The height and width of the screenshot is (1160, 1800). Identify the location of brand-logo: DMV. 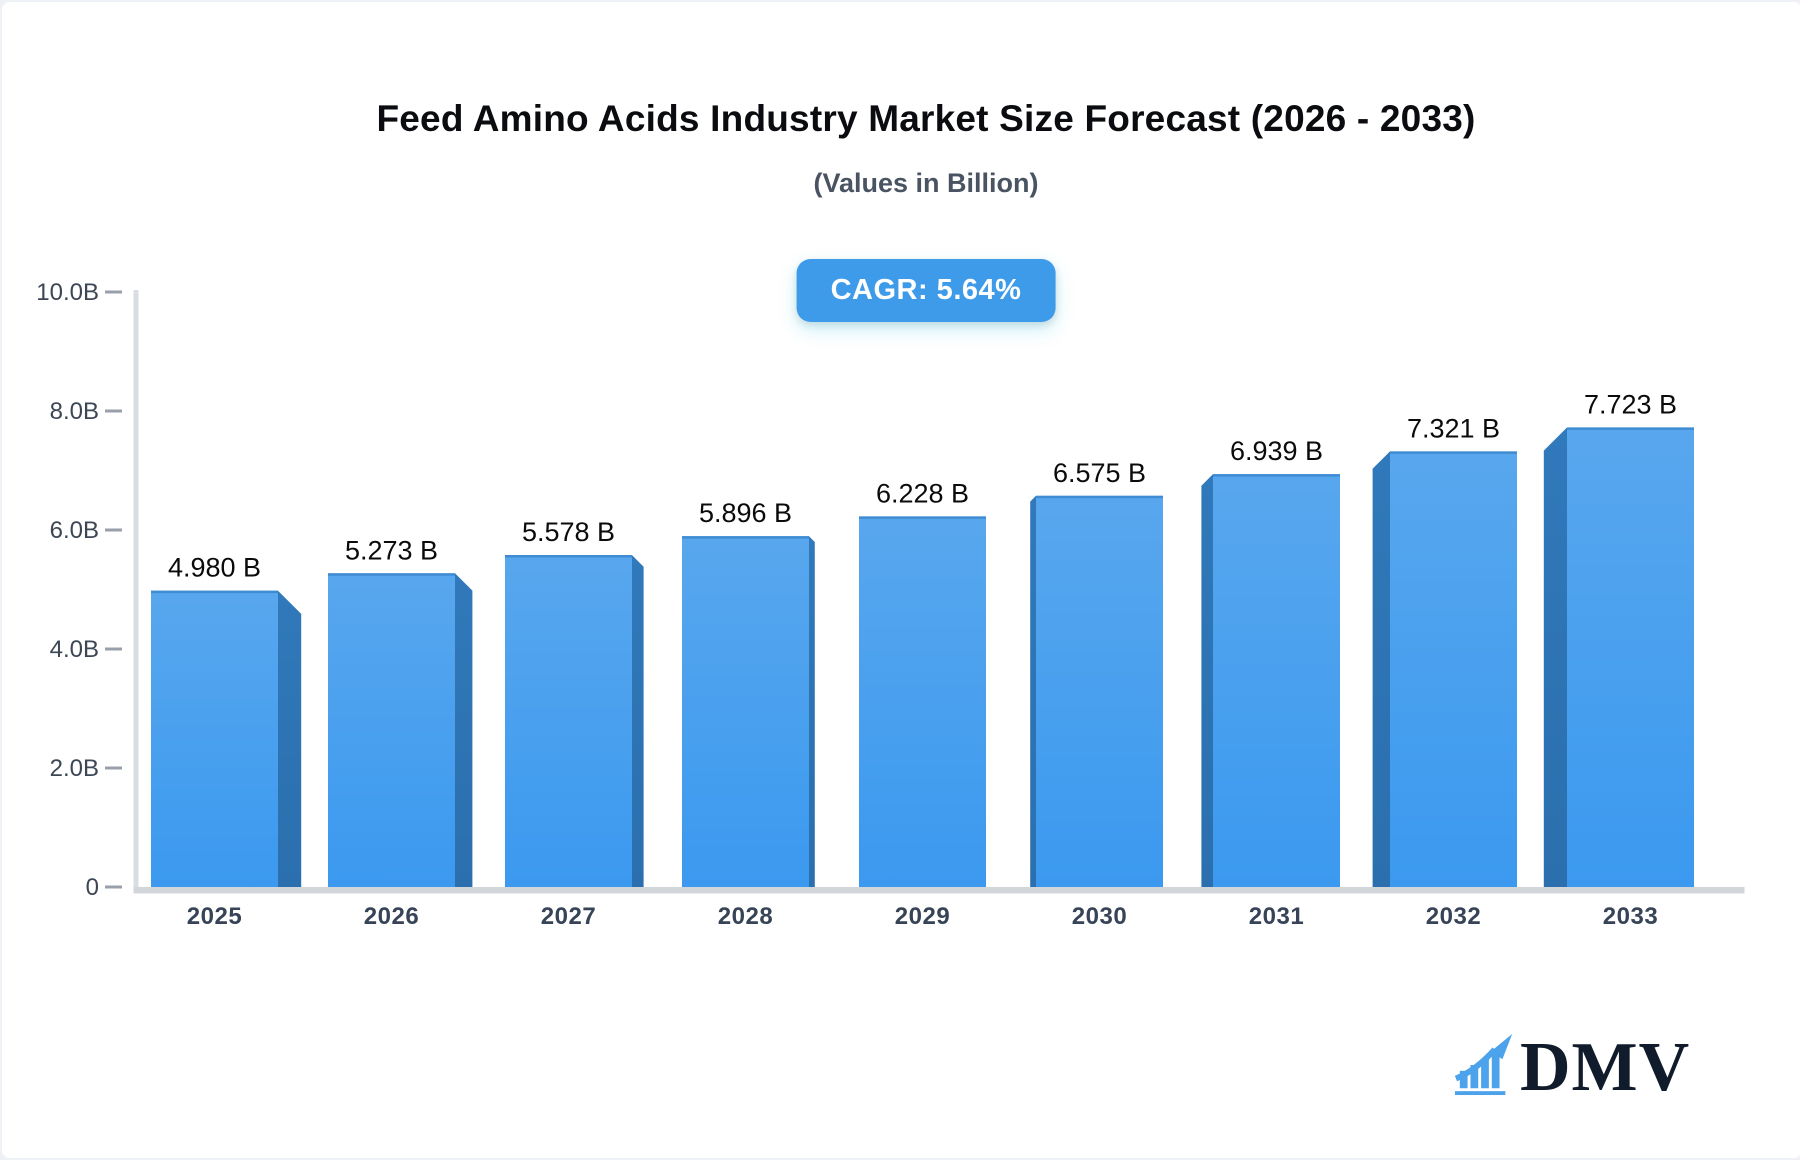
(1572, 1067).